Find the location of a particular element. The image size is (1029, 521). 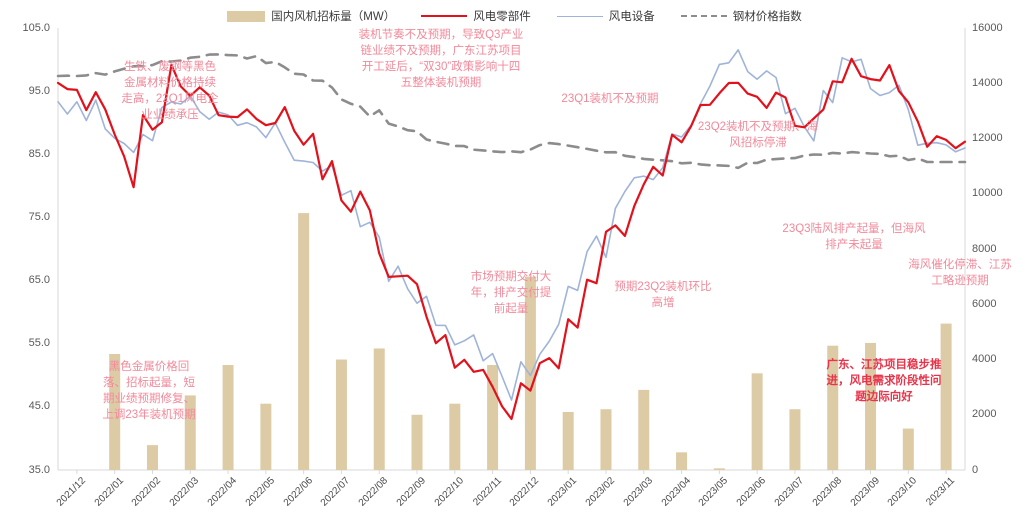

bar-2023/09 is located at coordinates (871, 406).